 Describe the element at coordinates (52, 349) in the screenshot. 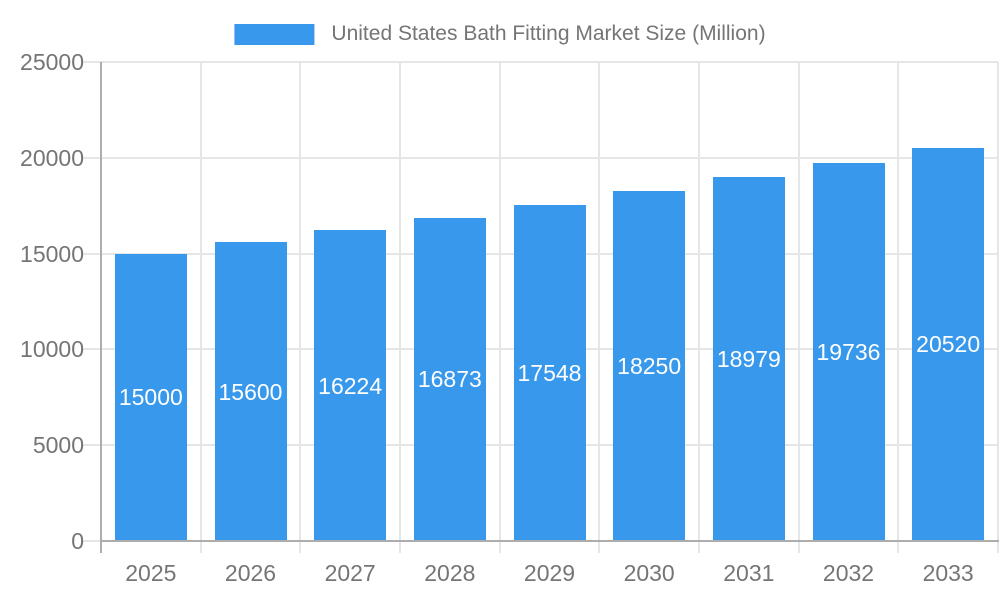

I see `y-tick-label-10000: 10000` at that location.